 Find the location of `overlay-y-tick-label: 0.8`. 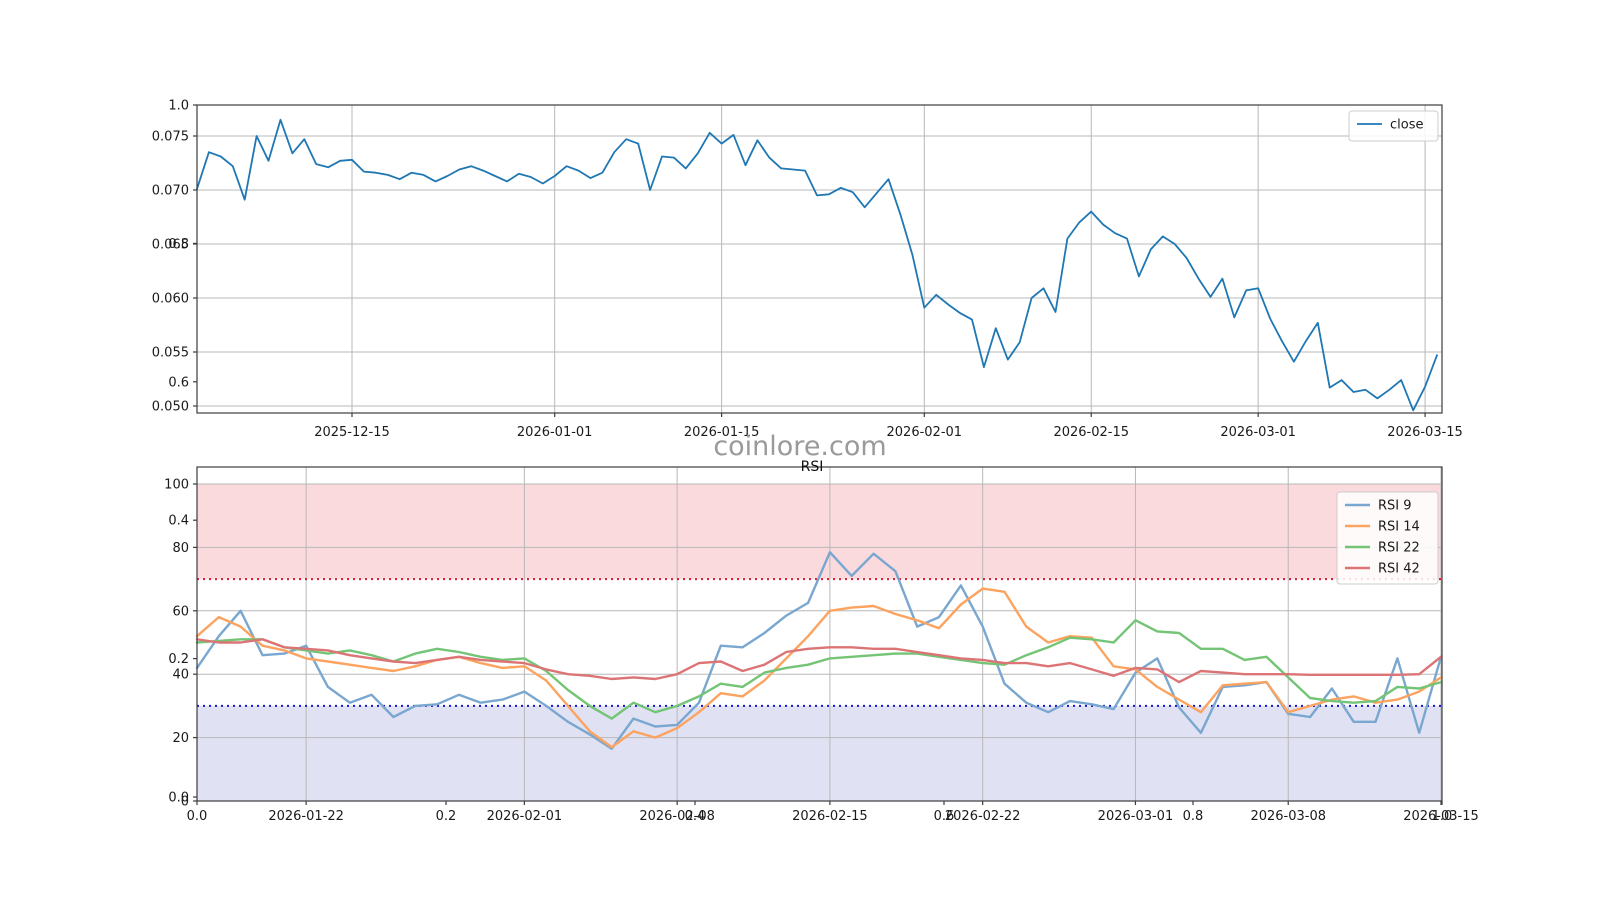

overlay-y-tick-label: 0.8 is located at coordinates (178, 244).